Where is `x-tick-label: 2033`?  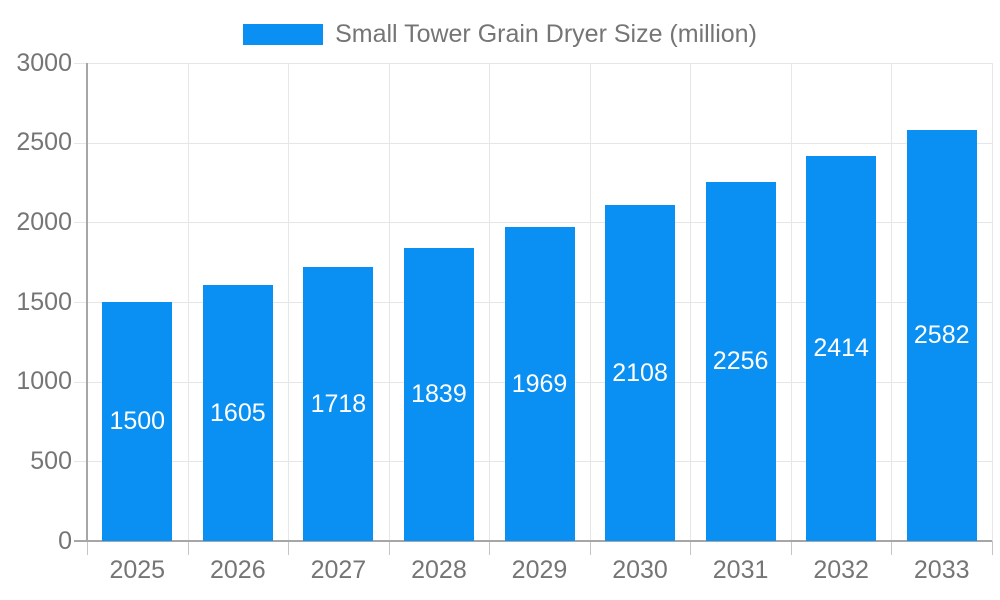 x-tick-label: 2033 is located at coordinates (941, 570).